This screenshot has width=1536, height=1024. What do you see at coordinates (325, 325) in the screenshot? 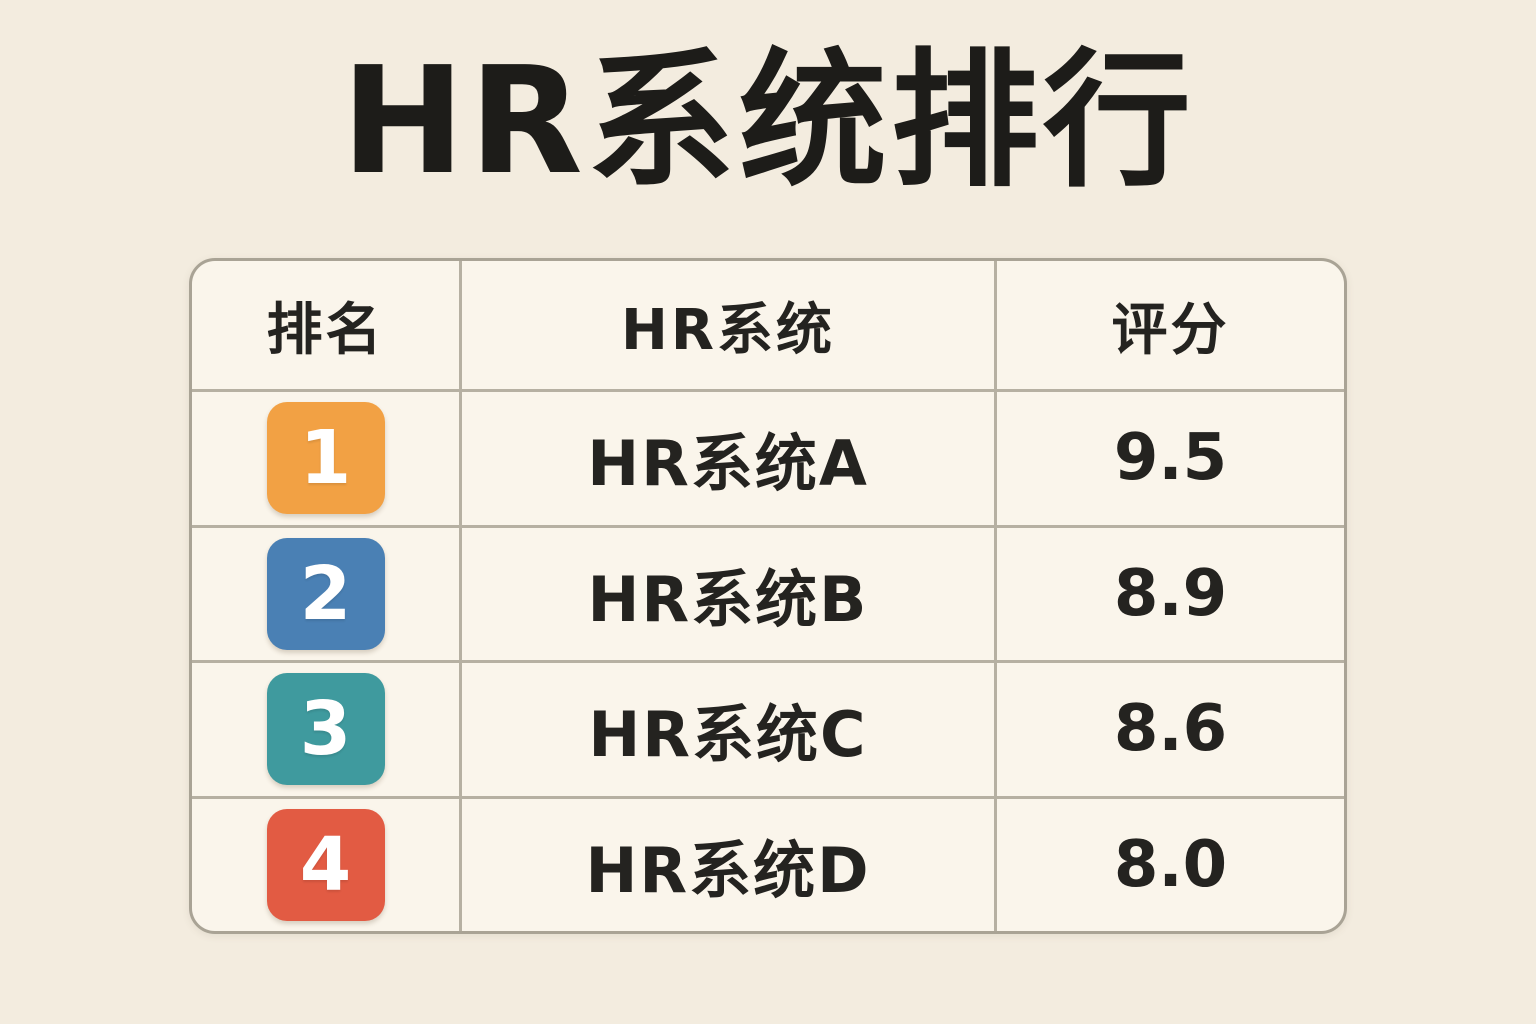
I see `column-header-rank: 排名` at bounding box center [325, 325].